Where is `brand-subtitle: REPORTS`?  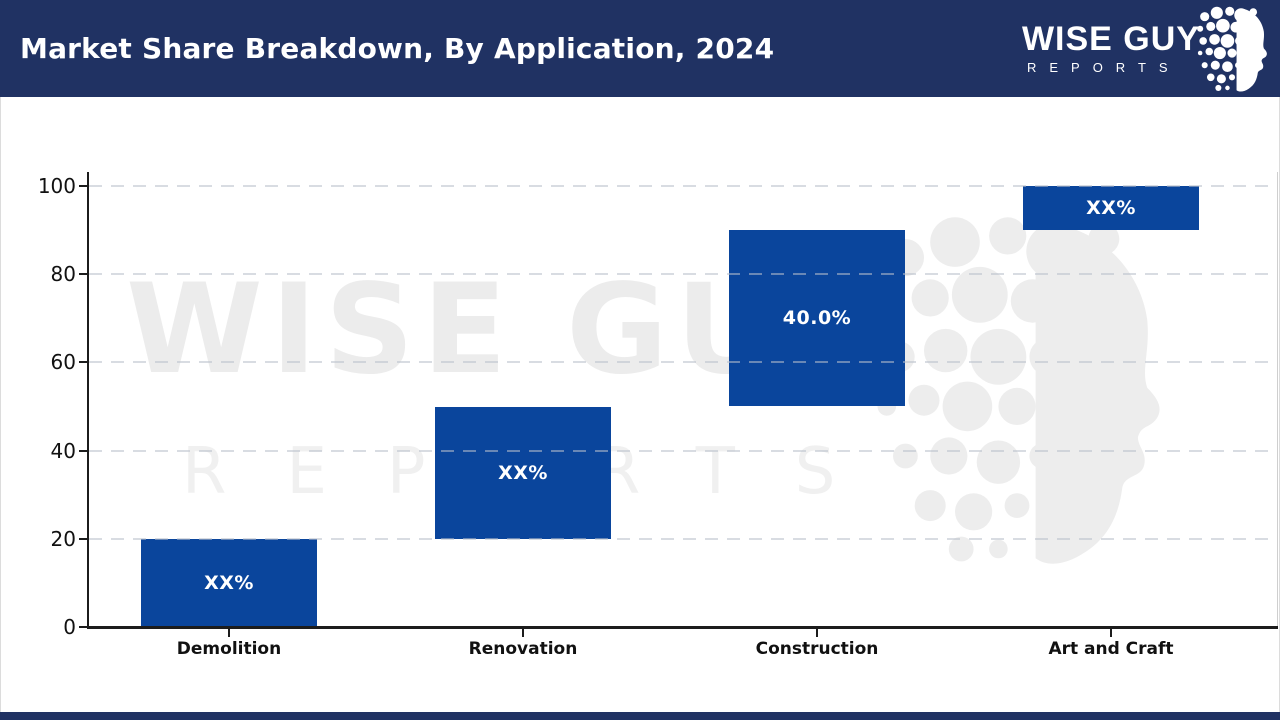
brand-subtitle: REPORTS is located at coordinates (1103, 67).